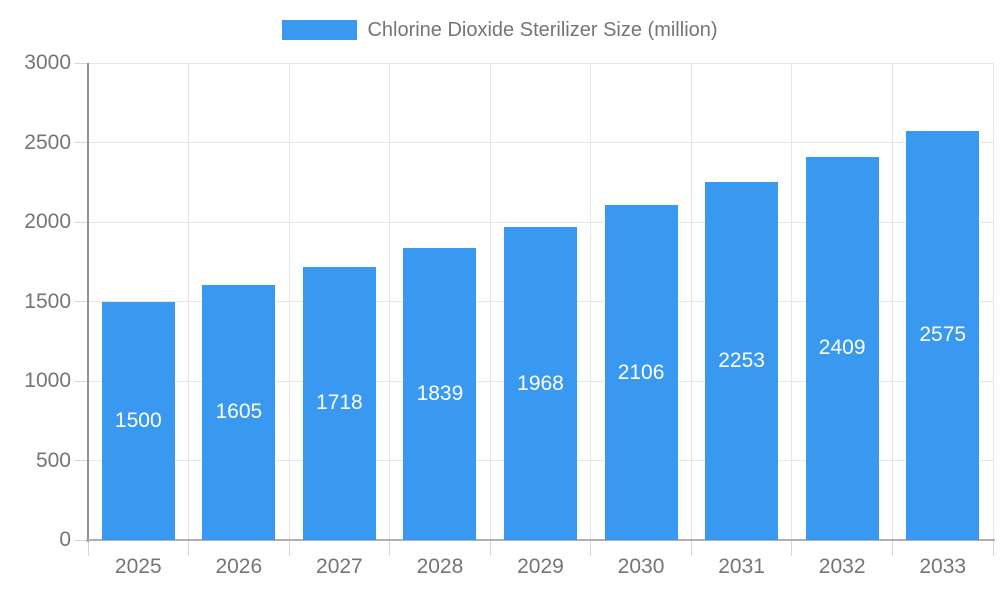 This screenshot has height=600, width=1000. I want to click on y-axis-tick-label: 1500, so click(47, 301).